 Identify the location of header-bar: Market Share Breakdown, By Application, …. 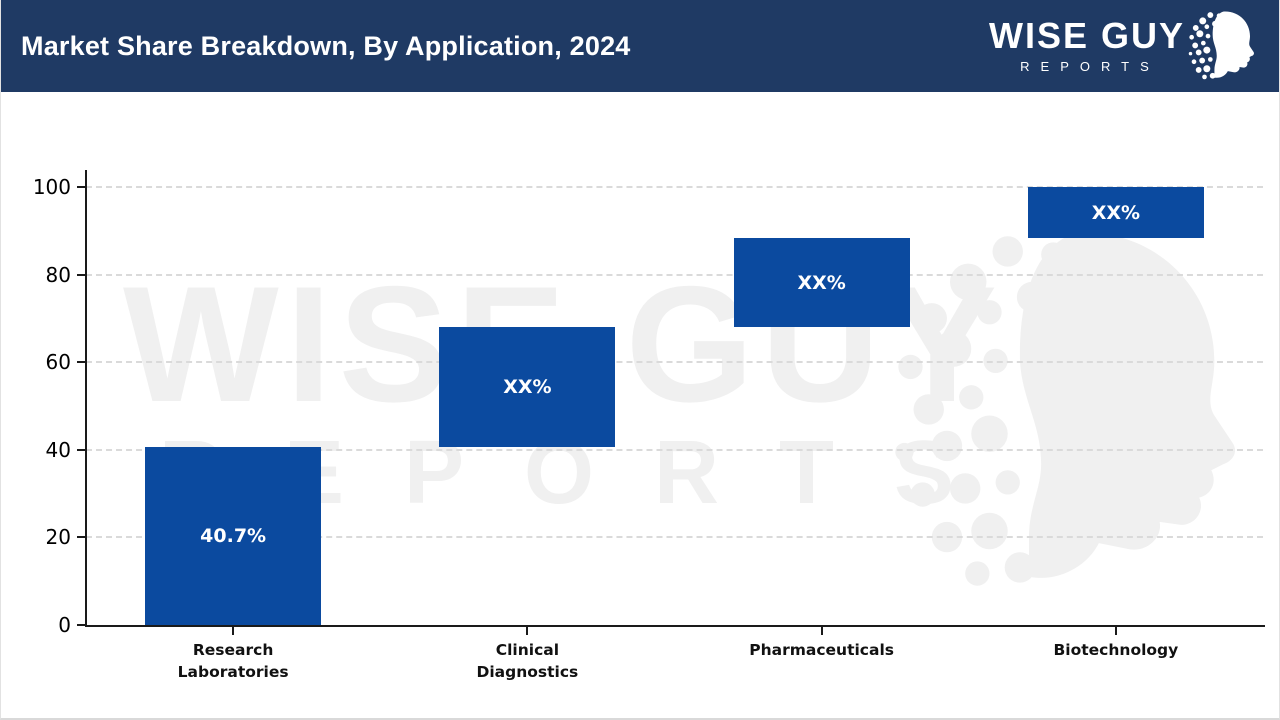
(640, 46).